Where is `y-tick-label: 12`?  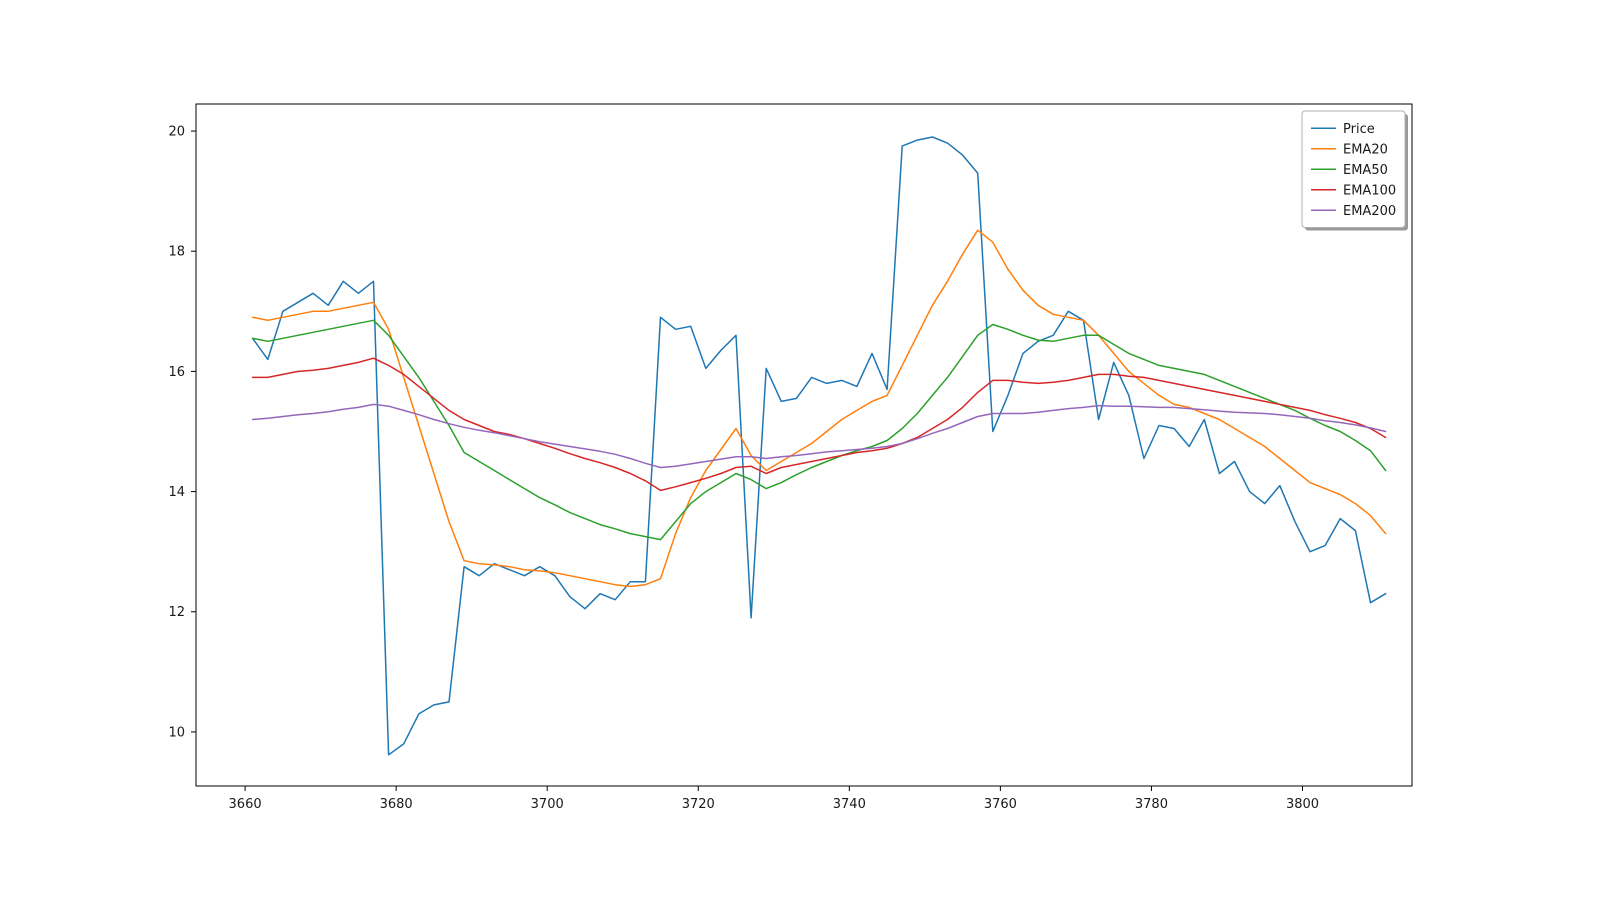 y-tick-label: 12 is located at coordinates (176, 612).